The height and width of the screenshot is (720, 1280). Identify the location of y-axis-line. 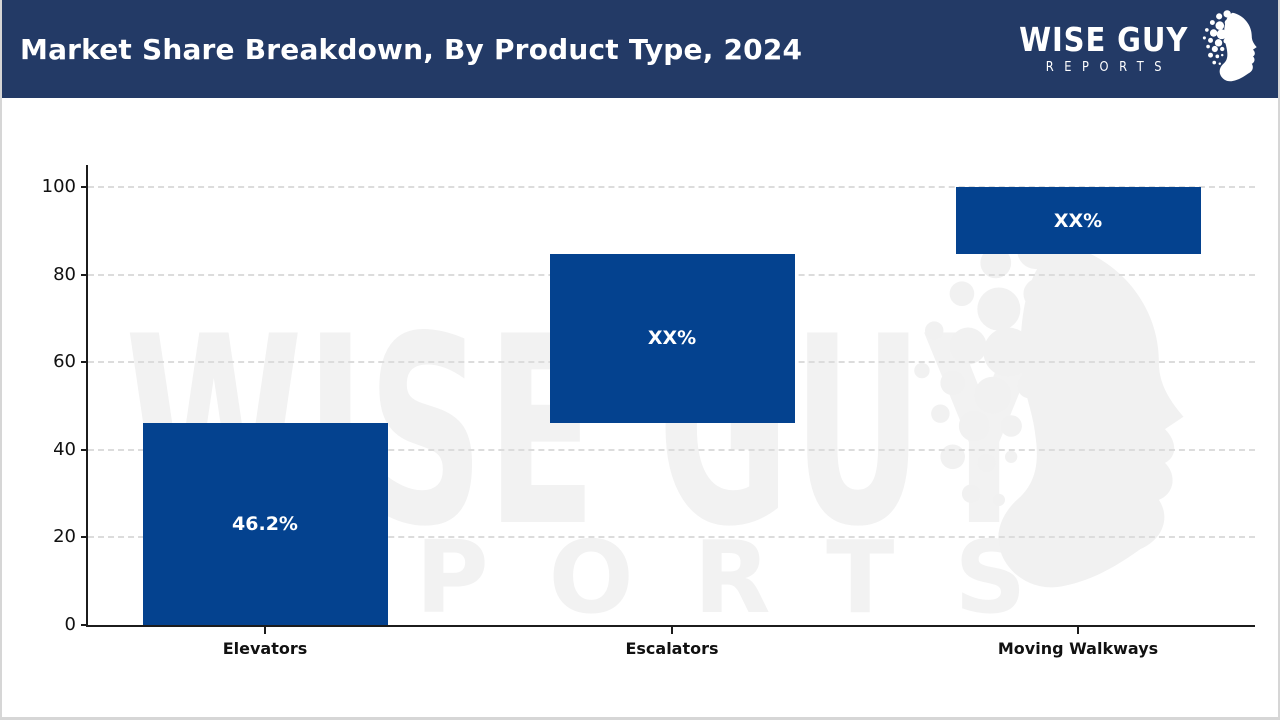
(87, 396).